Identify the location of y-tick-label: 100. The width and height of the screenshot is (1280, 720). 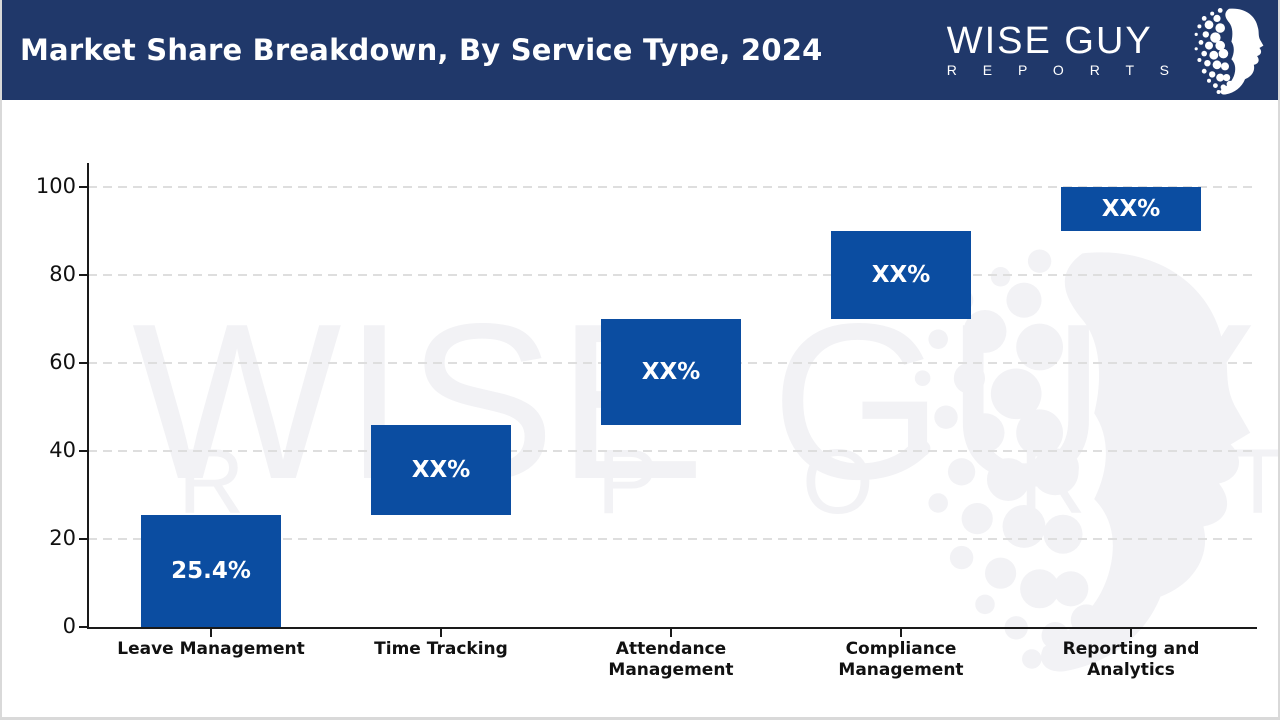
(55, 186).